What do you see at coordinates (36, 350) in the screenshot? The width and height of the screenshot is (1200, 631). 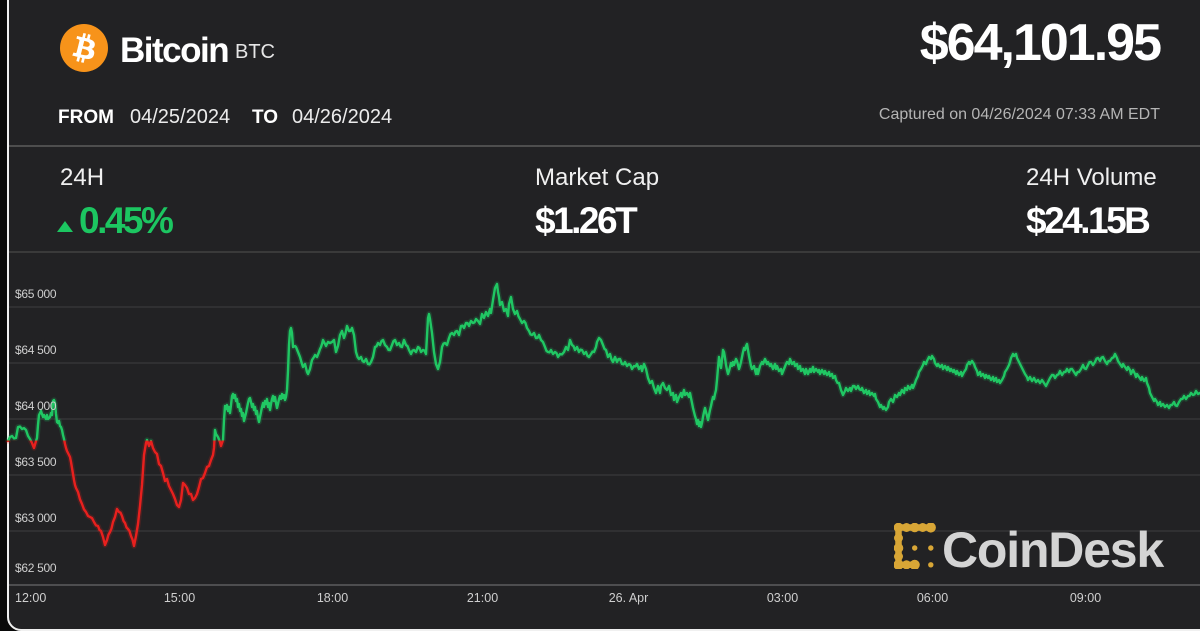 I see `svg-text: $64 500` at bounding box center [36, 350].